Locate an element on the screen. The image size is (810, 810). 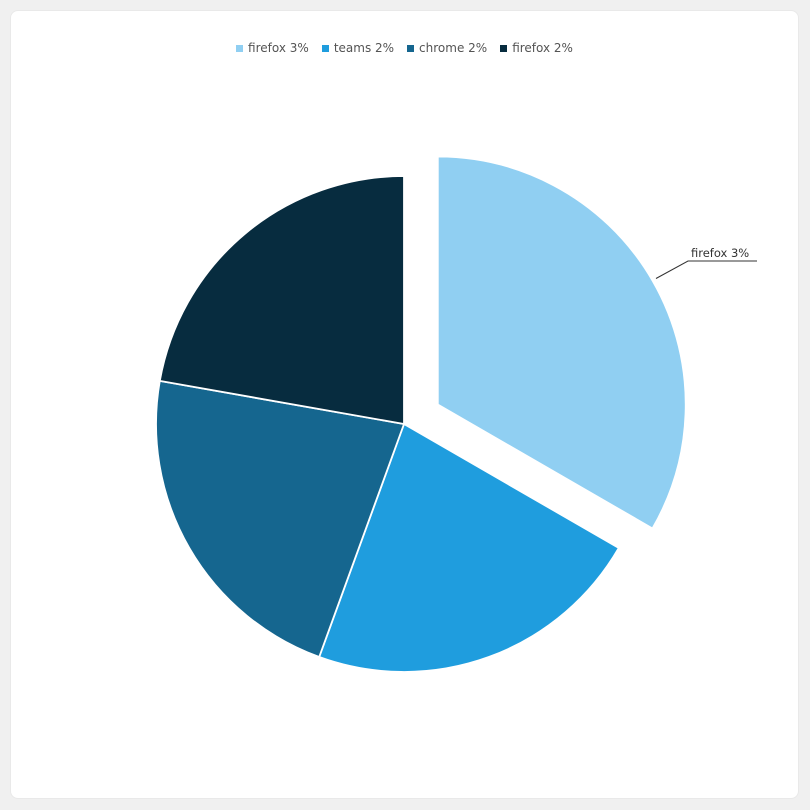
legend-item-1: teams 2% is located at coordinates (358, 48).